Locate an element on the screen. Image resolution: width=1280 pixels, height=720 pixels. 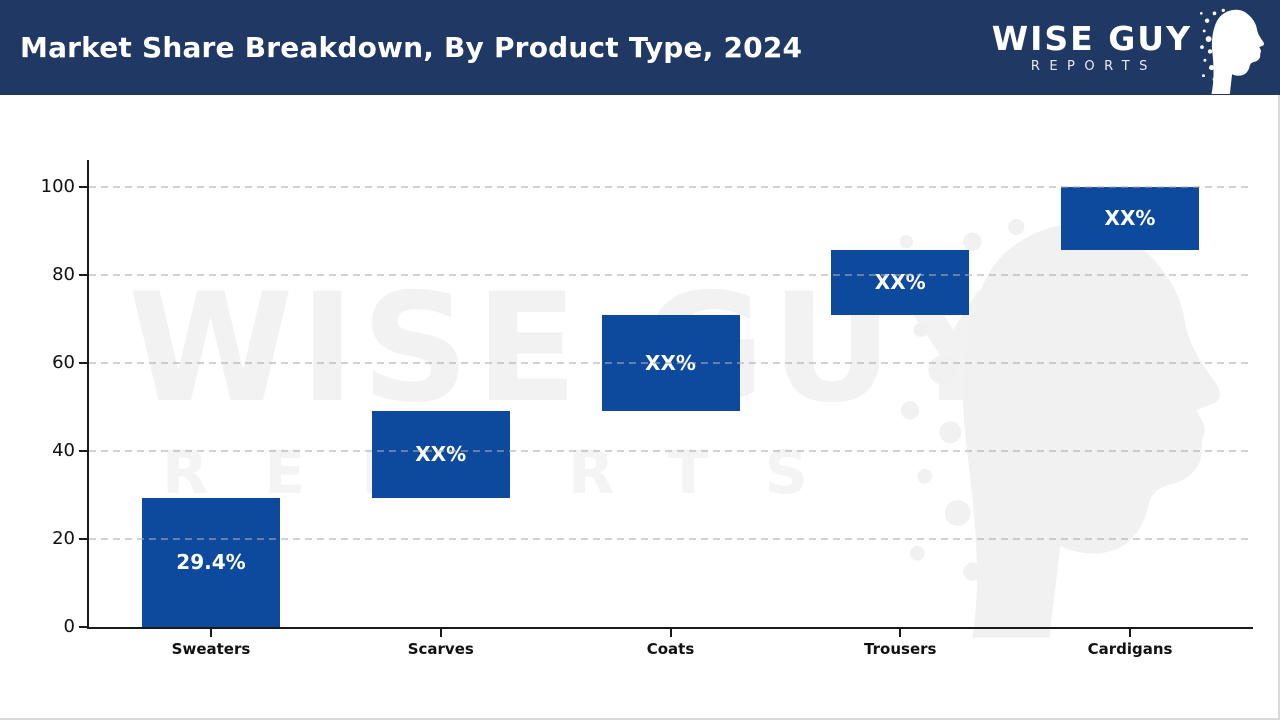
bar-sweaters: 29.4% is located at coordinates (211, 562).